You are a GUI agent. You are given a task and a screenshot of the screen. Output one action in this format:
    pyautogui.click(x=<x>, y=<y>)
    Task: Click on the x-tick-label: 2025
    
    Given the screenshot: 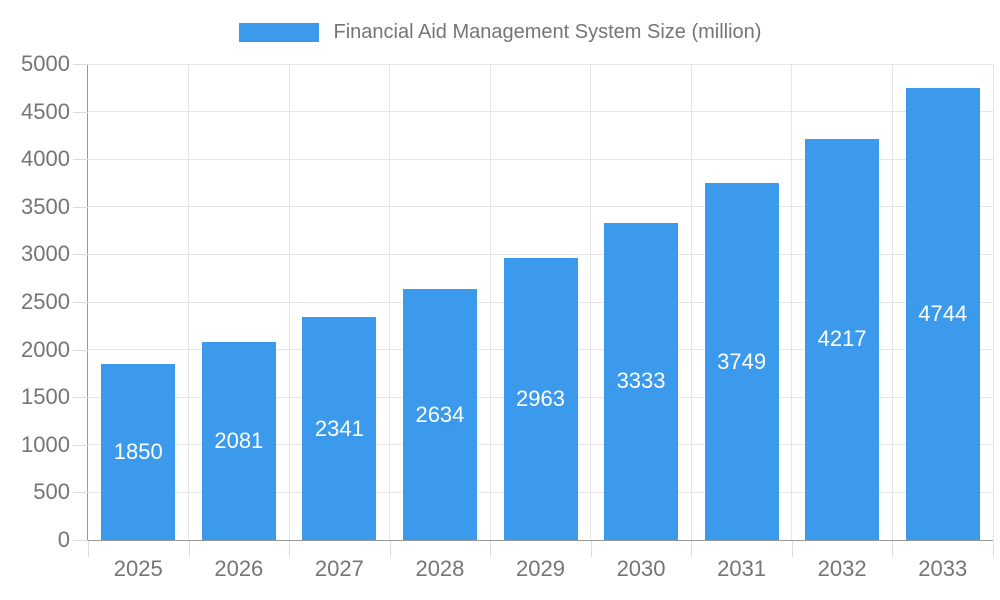 What is the action you would take?
    pyautogui.click(x=138, y=568)
    